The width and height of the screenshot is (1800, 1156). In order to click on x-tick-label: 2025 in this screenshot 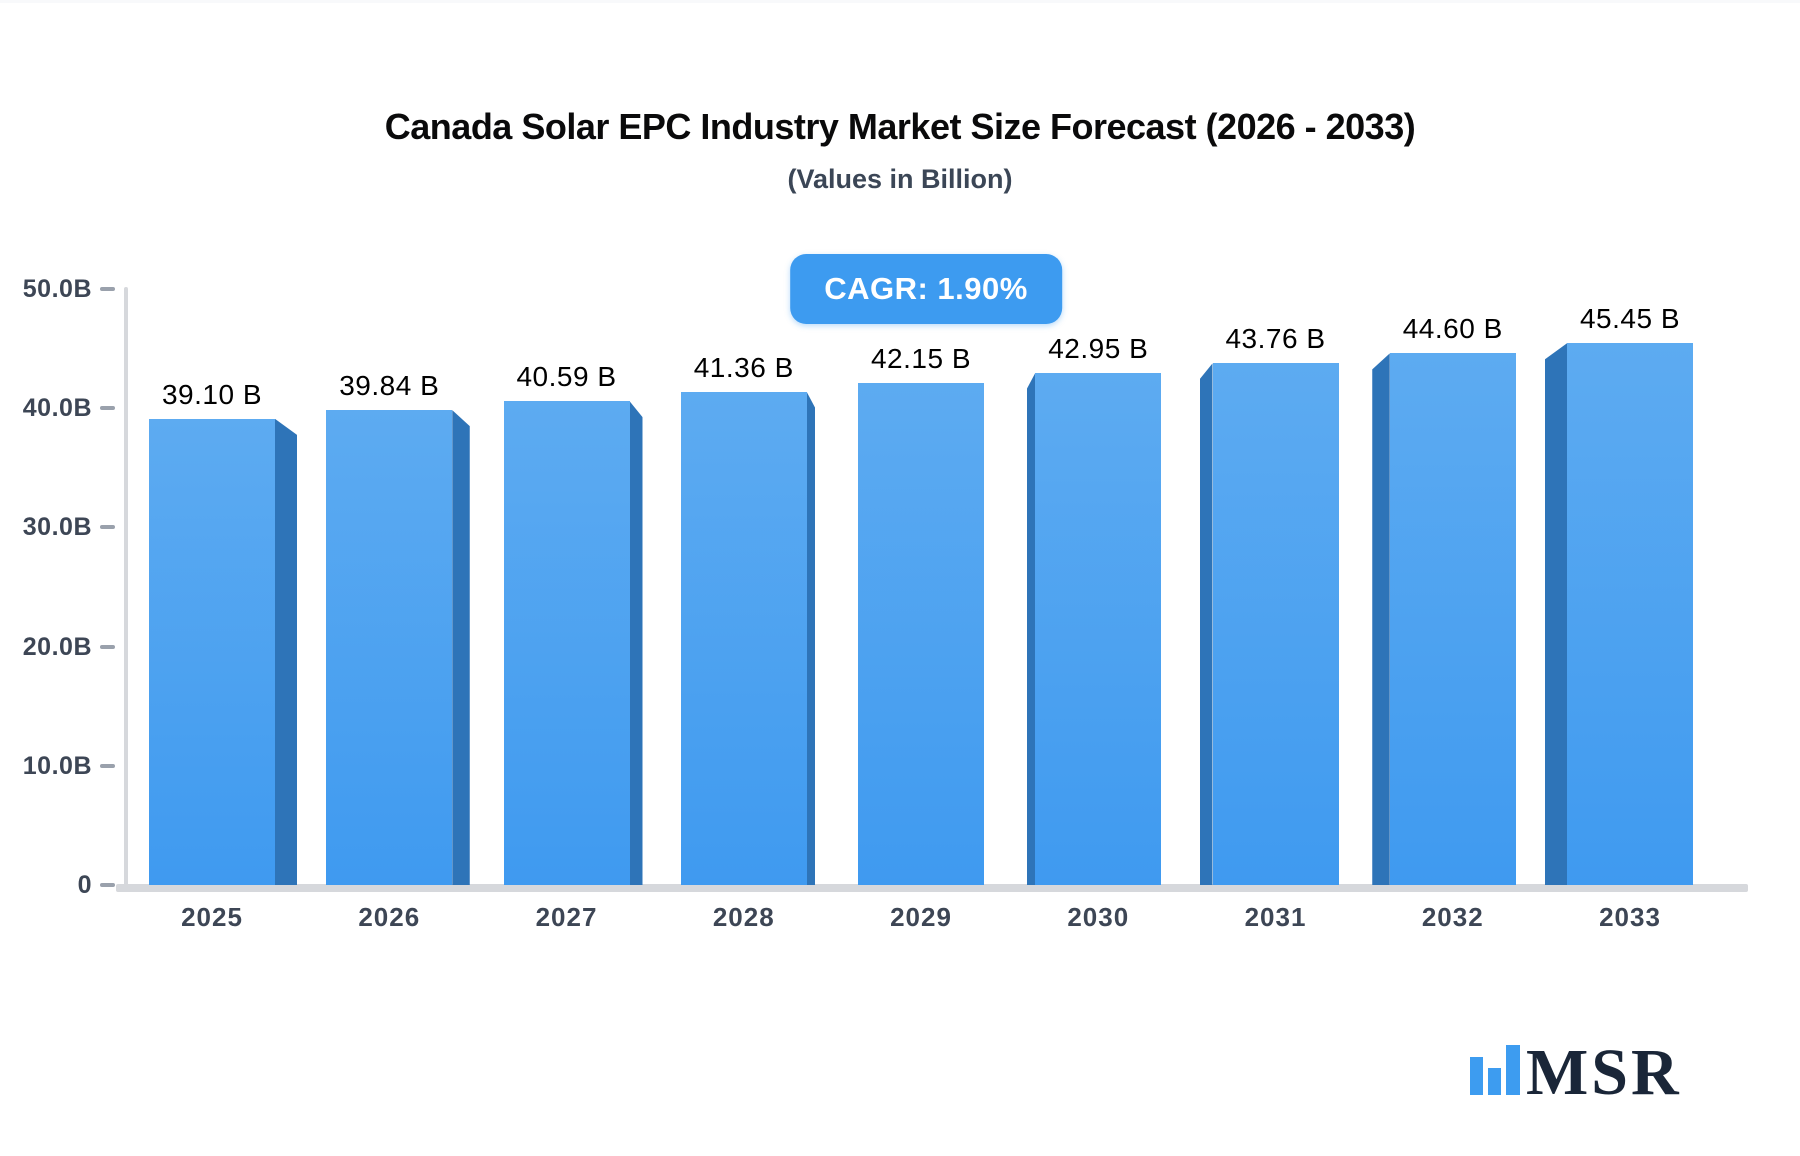, I will do `click(212, 917)`.